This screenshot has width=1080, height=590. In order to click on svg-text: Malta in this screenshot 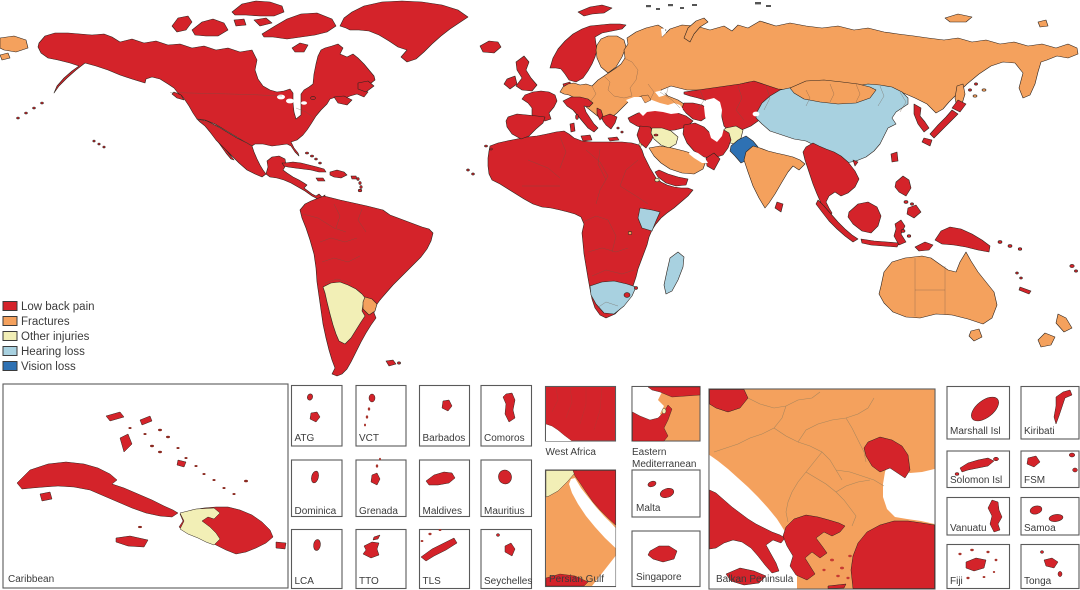, I will do `click(648, 508)`.